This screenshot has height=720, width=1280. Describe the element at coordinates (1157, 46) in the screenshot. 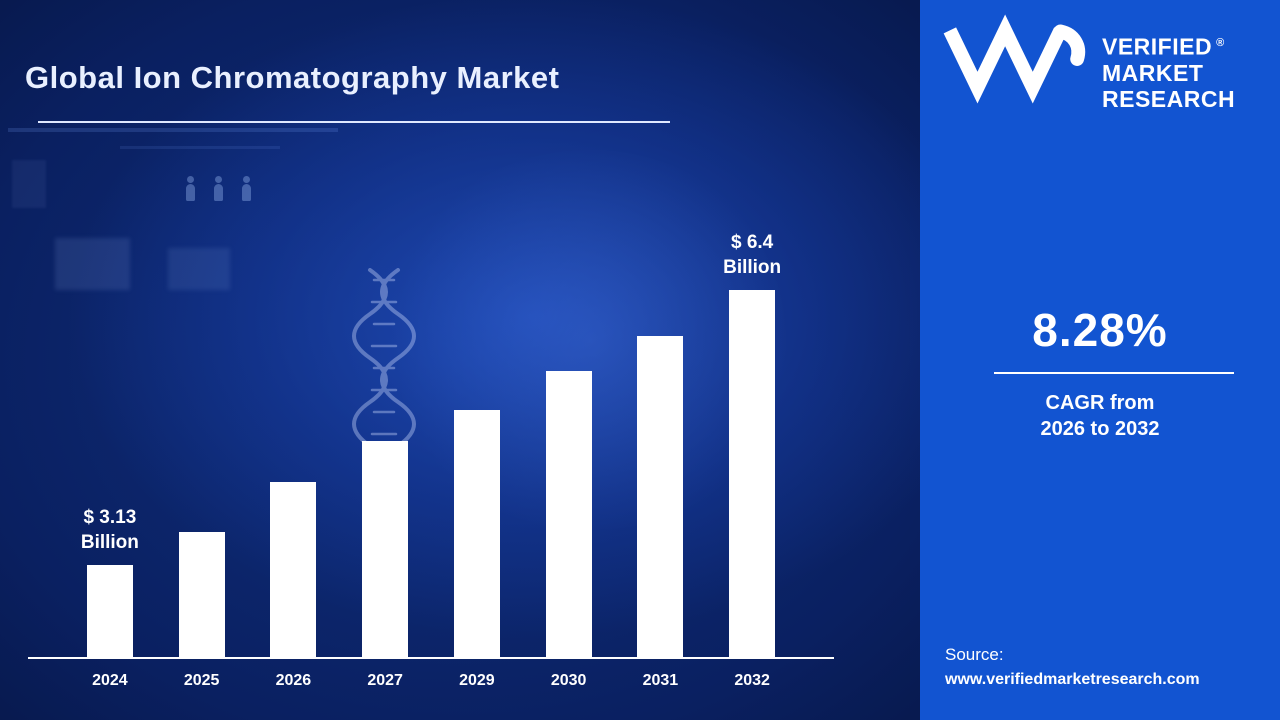

I see `brand-line-1: VERIFIED` at that location.